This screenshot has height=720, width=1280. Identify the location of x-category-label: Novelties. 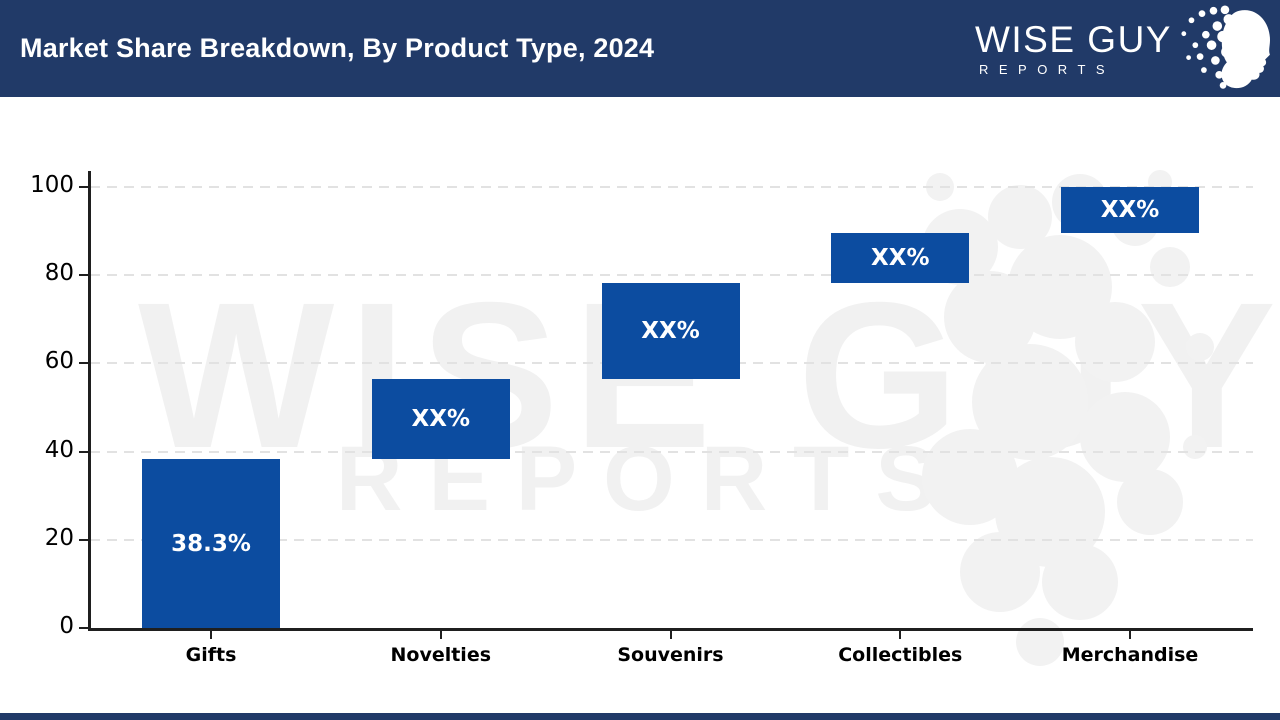
(441, 655).